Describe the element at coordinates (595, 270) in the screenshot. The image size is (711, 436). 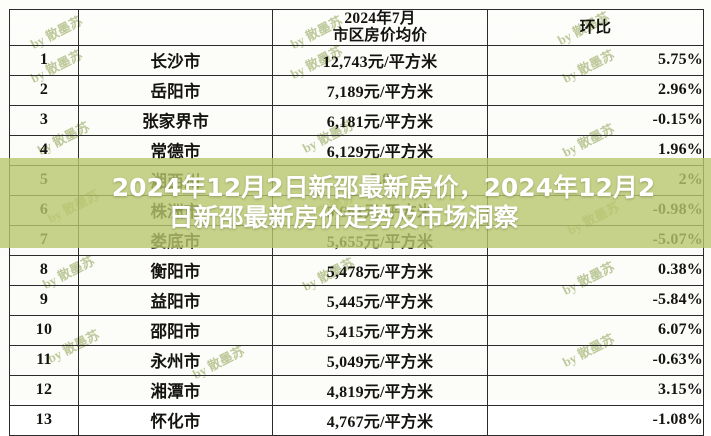
I see `cell-change: 0.38%` at that location.